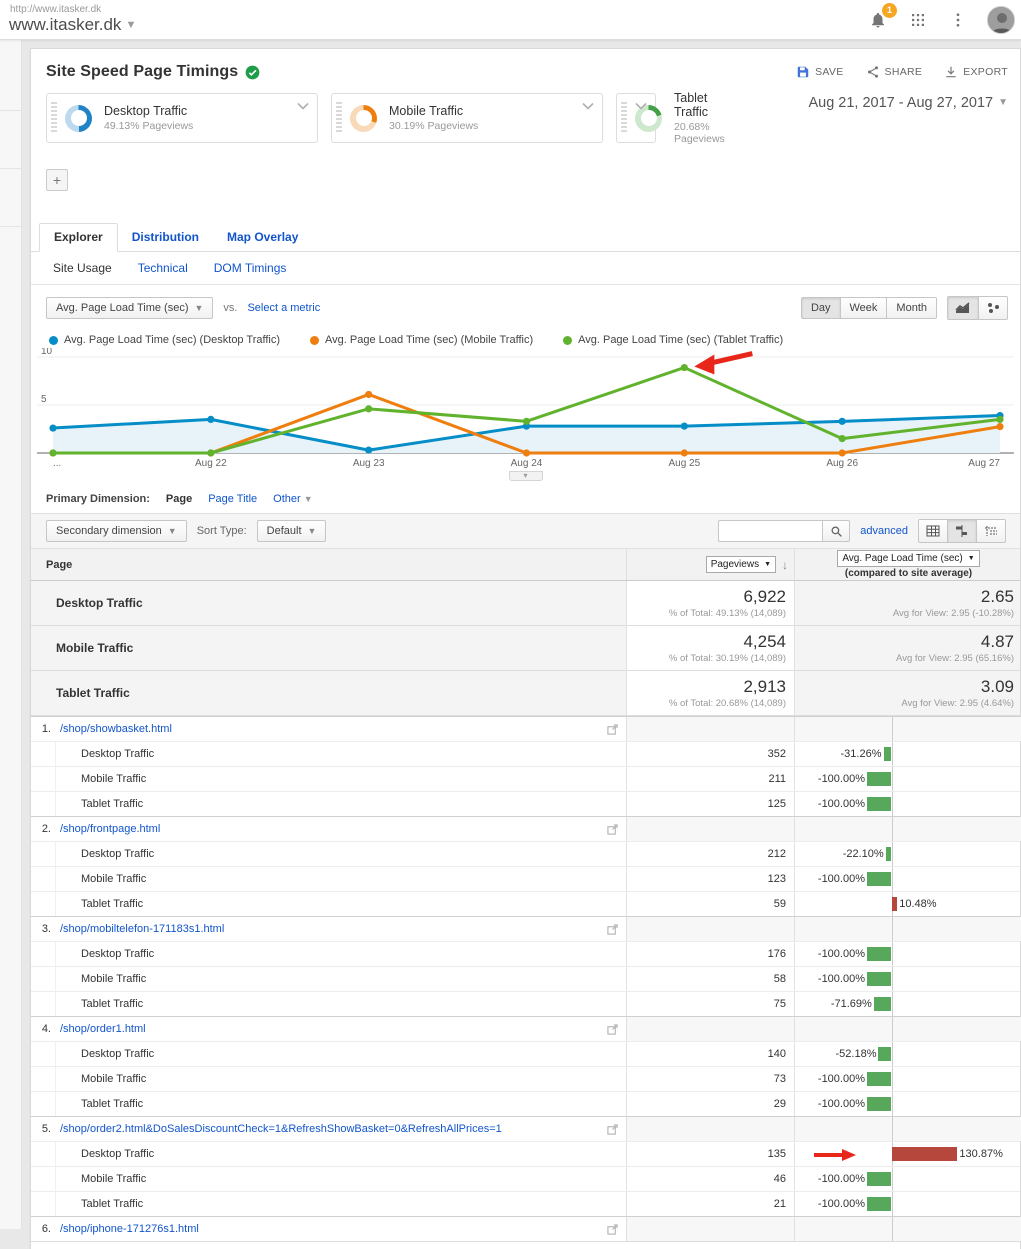  What do you see at coordinates (78, 237) in the screenshot?
I see `tab-explorer: Explorer` at bounding box center [78, 237].